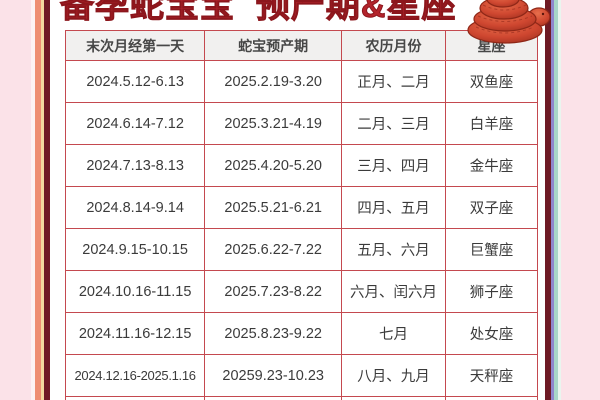 The width and height of the screenshot is (600, 400). What do you see at coordinates (135, 375) in the screenshot?
I see `cell-last-period: 2024.12.16-2025.1.16` at bounding box center [135, 375].